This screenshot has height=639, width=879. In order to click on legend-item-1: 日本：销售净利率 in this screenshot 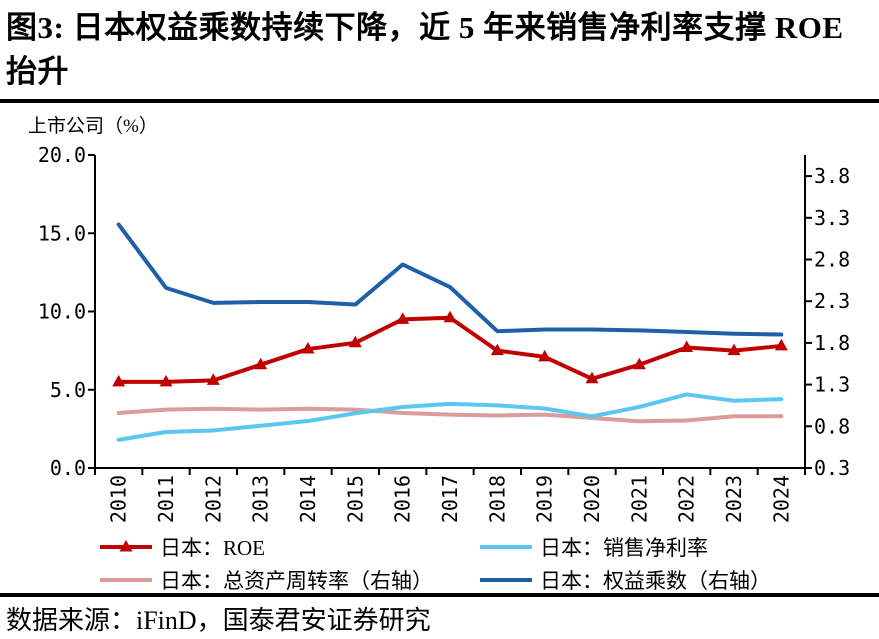, I will do `click(594, 548)`.